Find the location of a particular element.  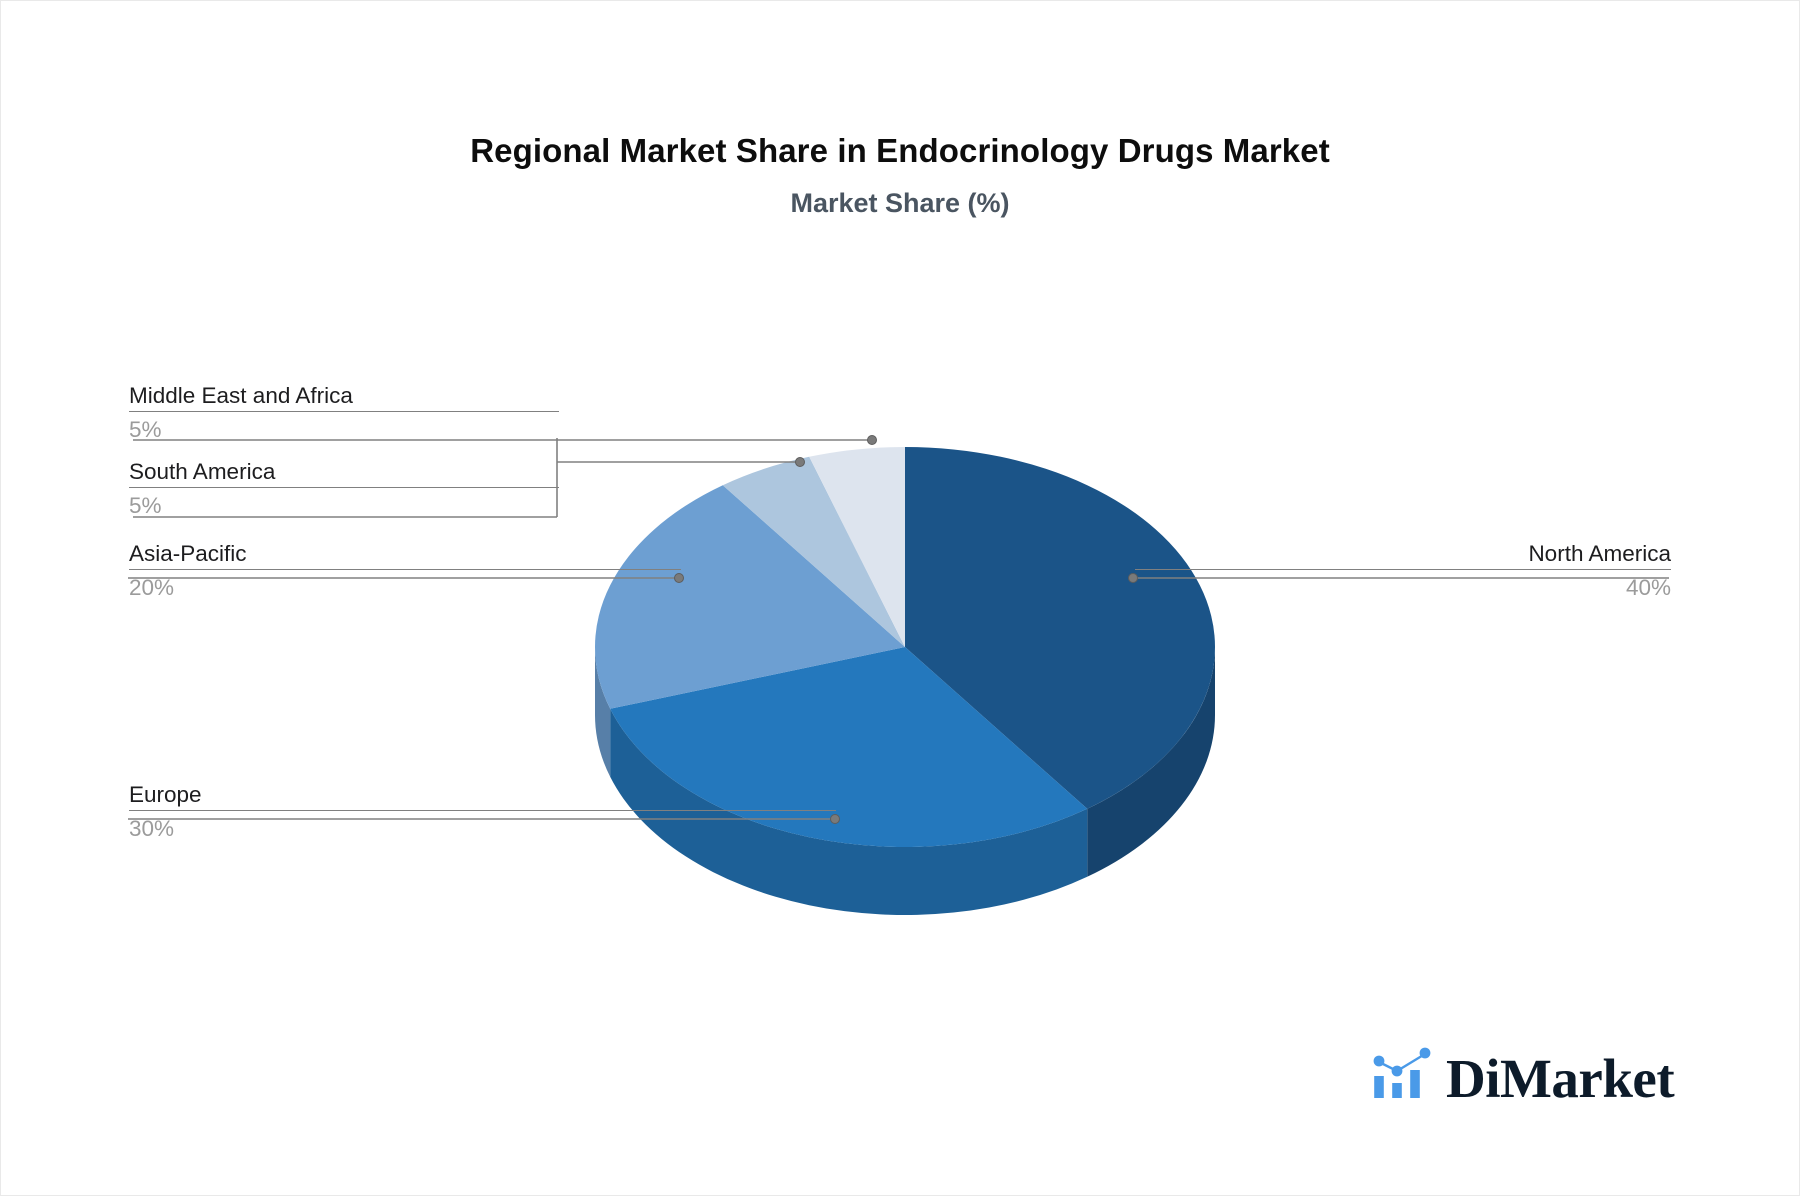

callout-rule-middle-east-africa is located at coordinates (344, 411).